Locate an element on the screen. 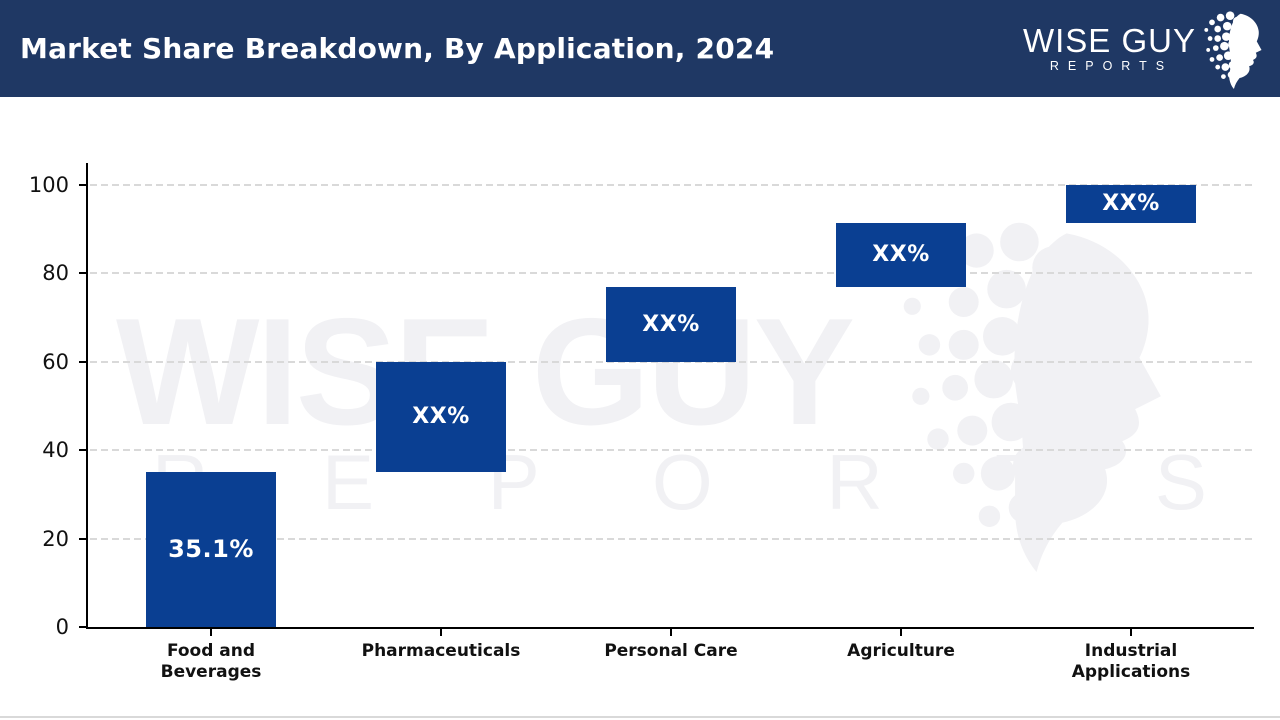  bar-agriculture: XX% is located at coordinates (901, 254).